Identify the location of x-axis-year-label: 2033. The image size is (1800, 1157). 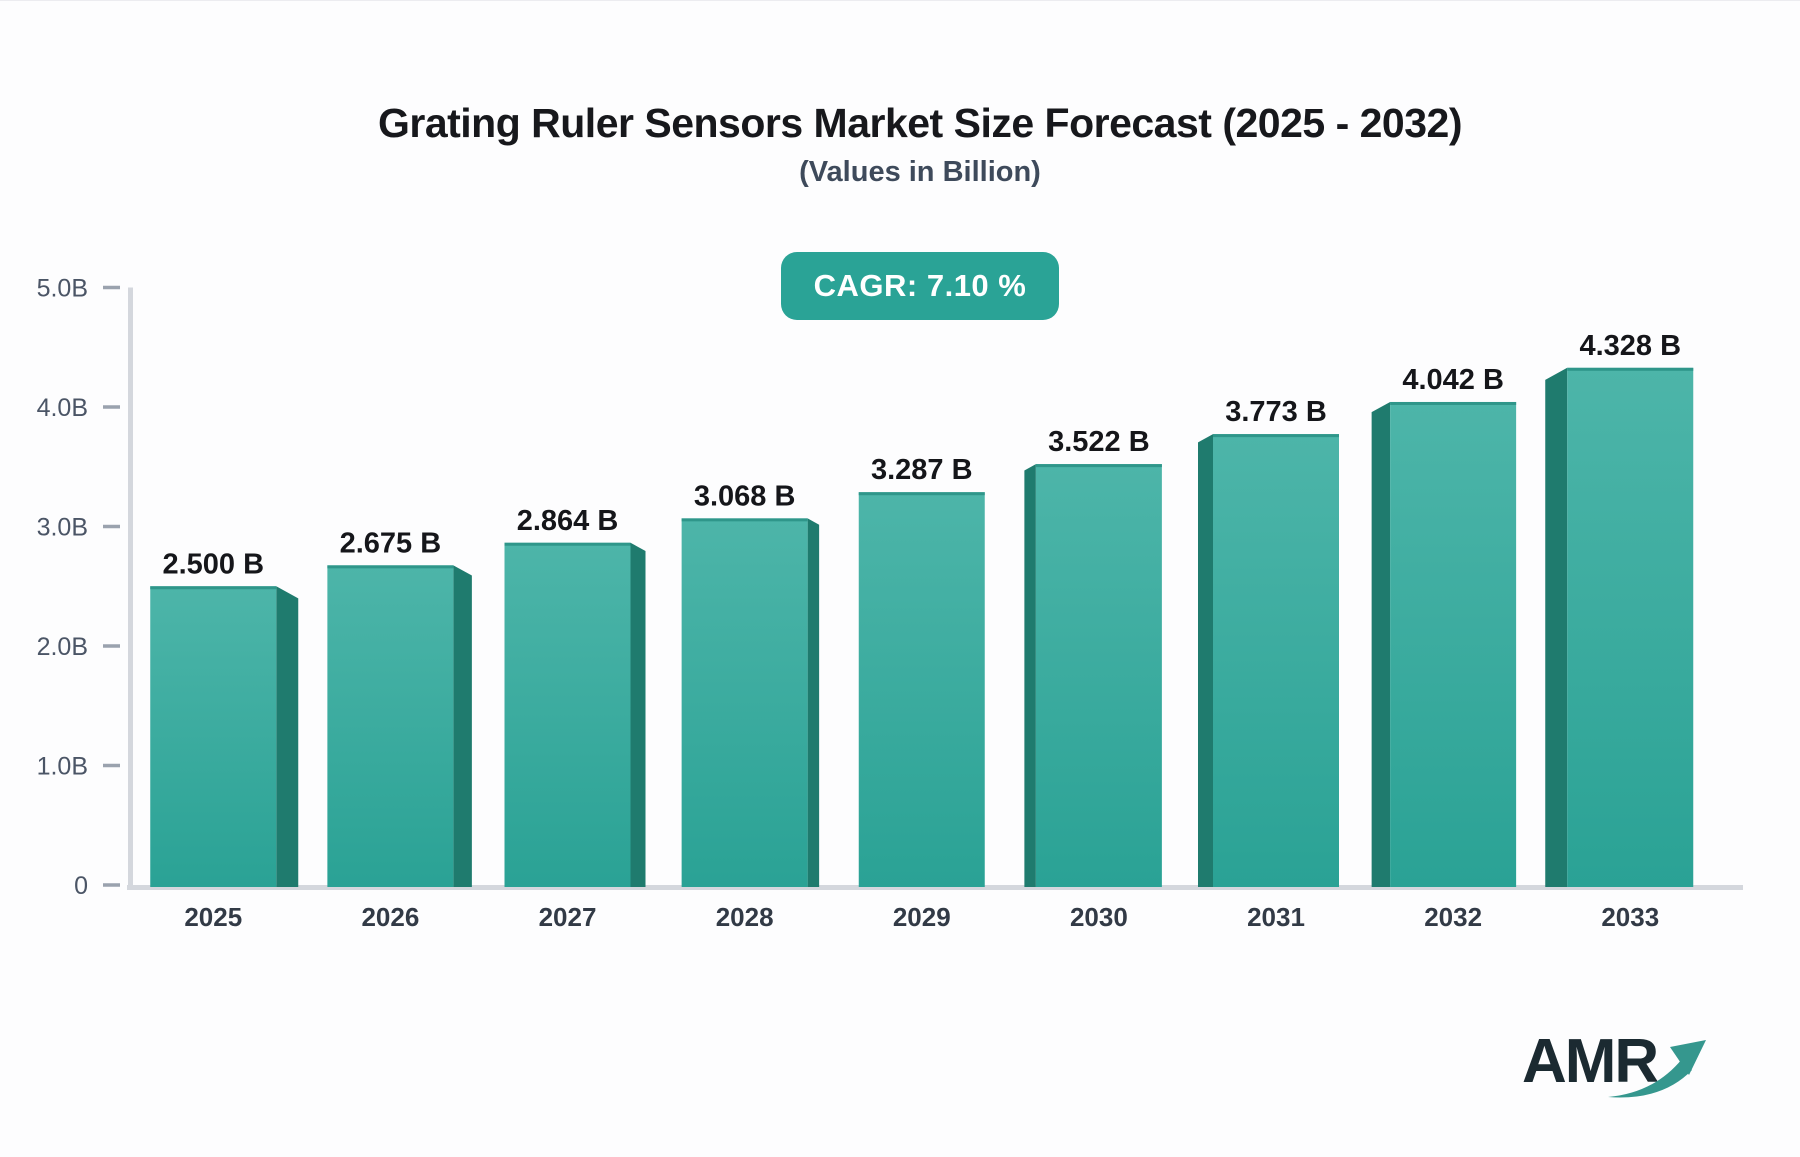
(1630, 917).